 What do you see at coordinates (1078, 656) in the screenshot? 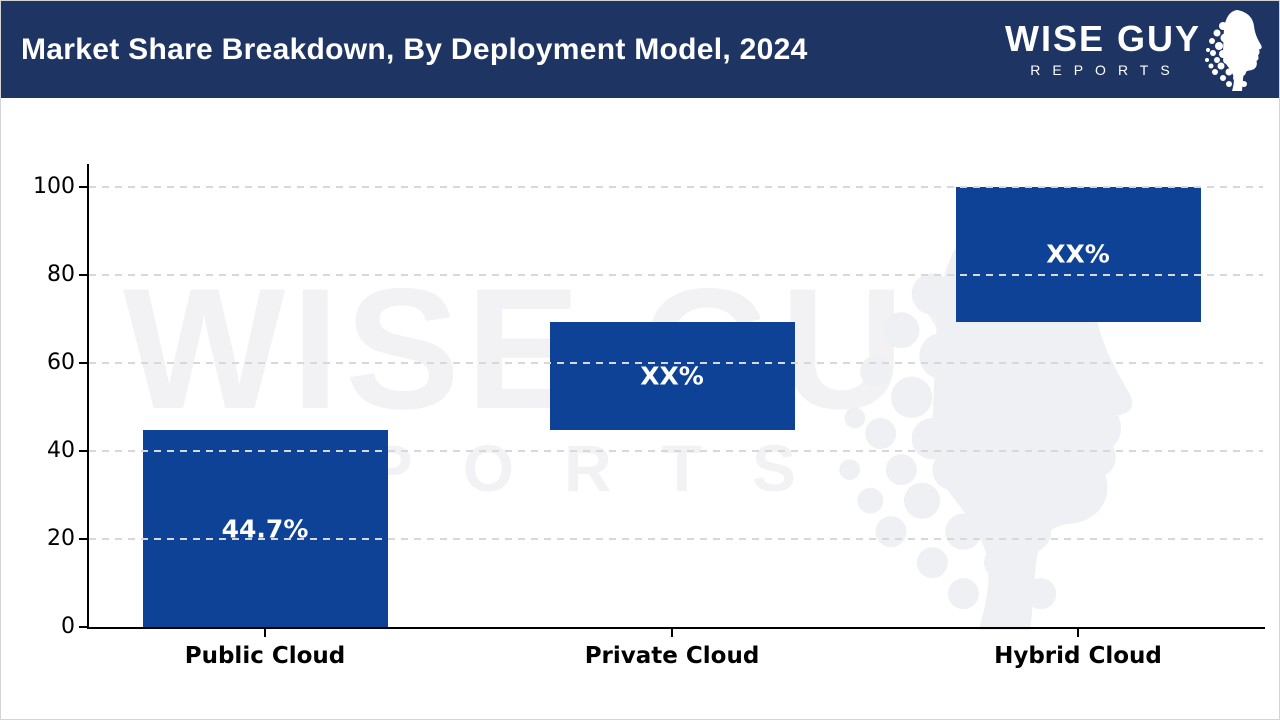
I see `x-category-label: Hybrid Cloud` at bounding box center [1078, 656].